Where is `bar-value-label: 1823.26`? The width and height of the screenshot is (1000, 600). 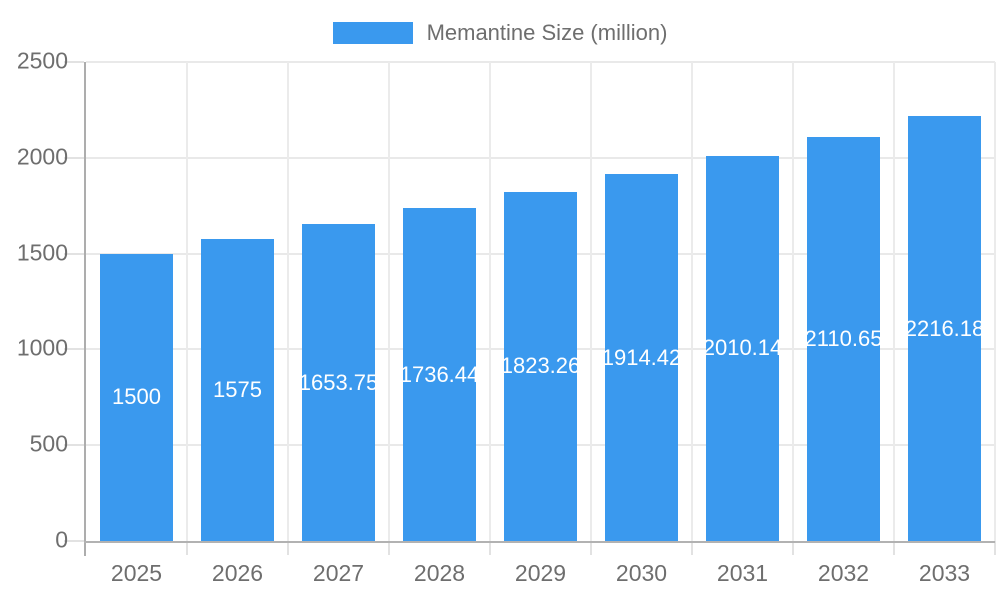
bar-value-label: 1823.26 is located at coordinates (540, 366).